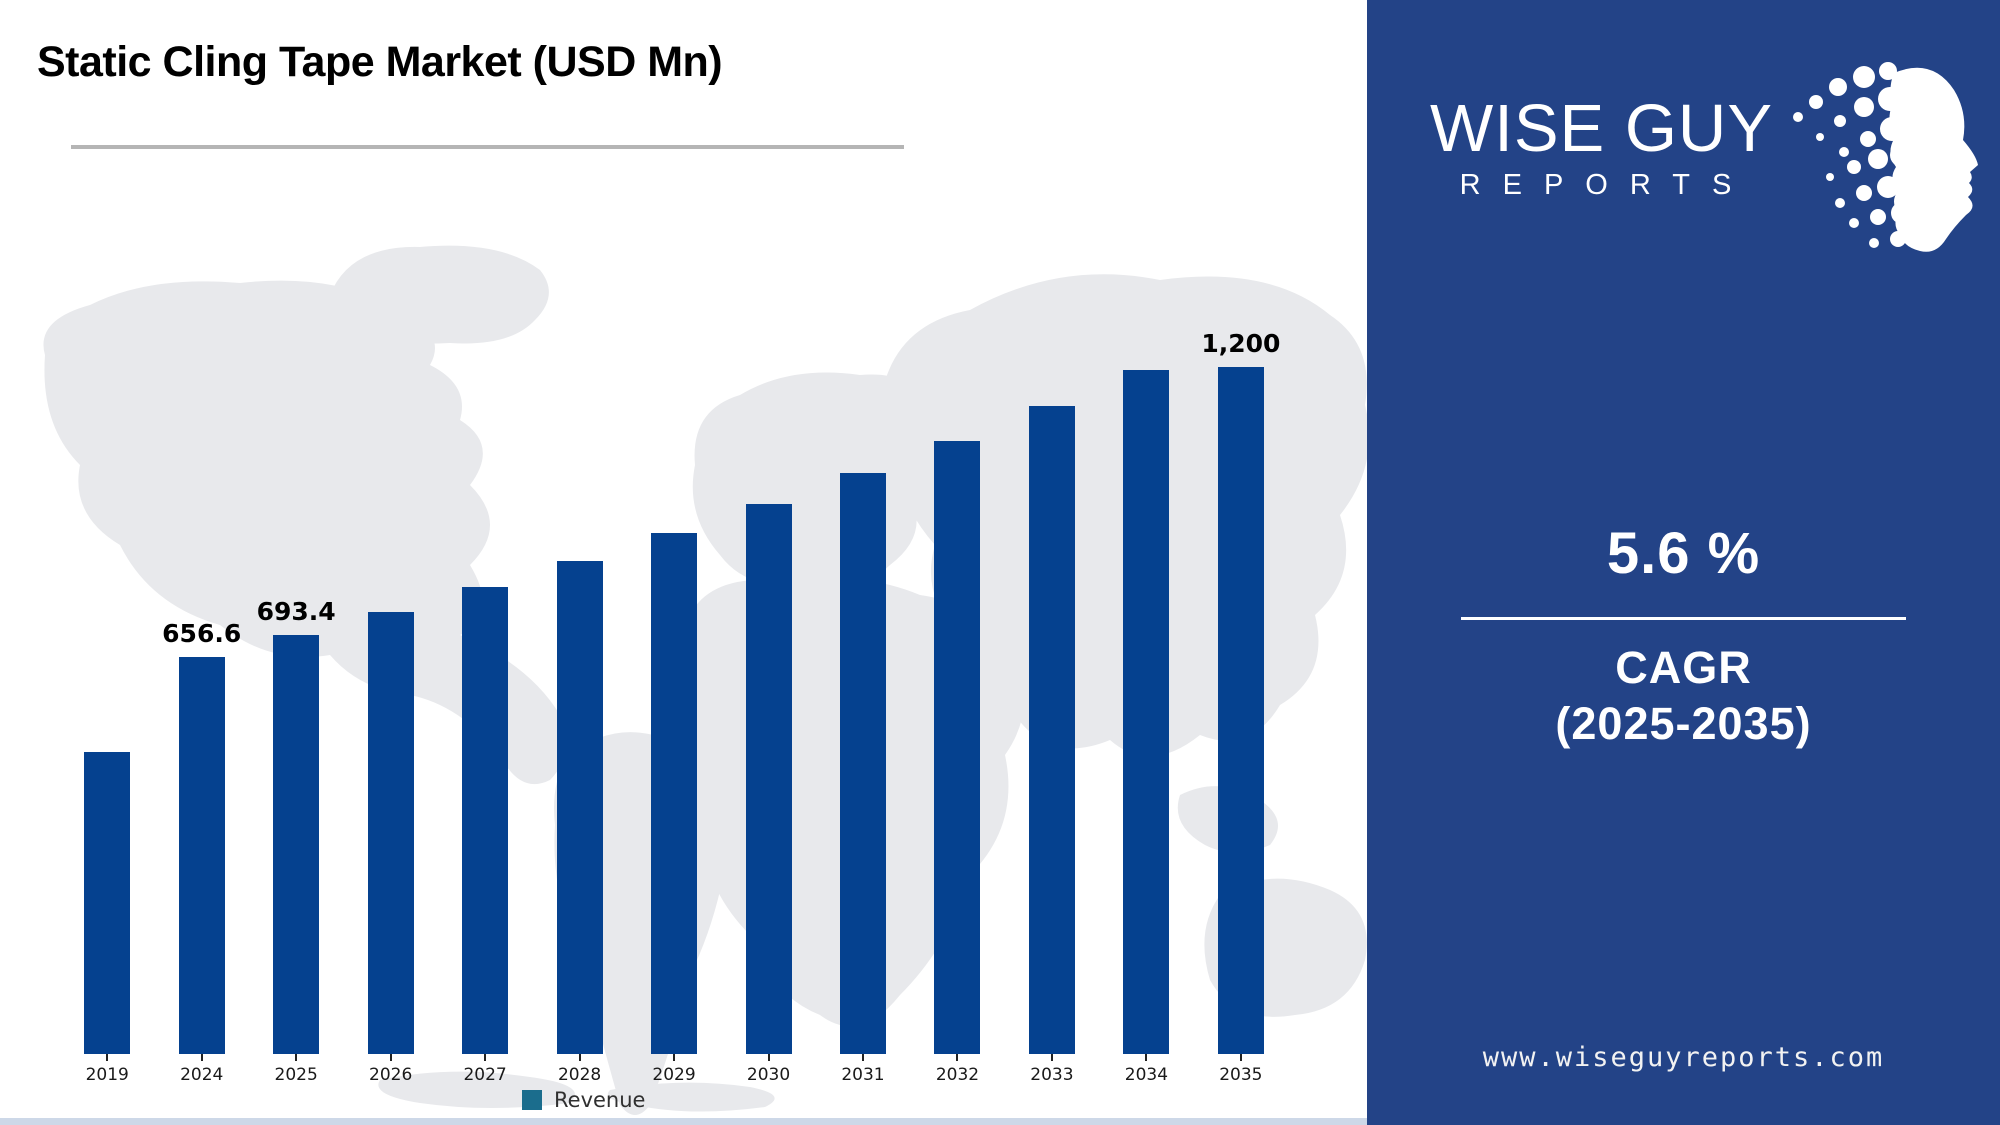  What do you see at coordinates (1683, 635) in the screenshot?
I see `cagr-block: 5.6 % CAGR (2025-2035)` at bounding box center [1683, 635].